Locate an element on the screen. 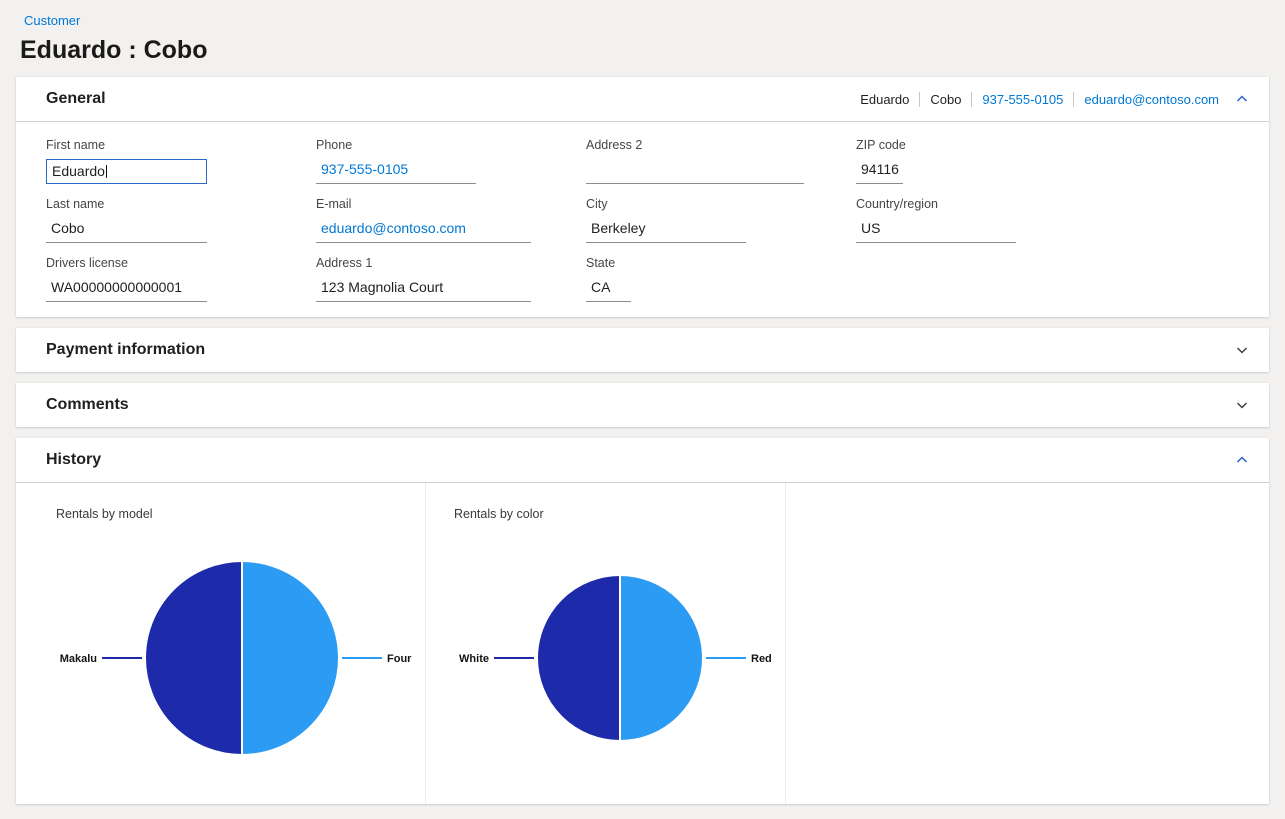 Image resolution: width=1285 pixels, height=819 pixels. field-last-name: Last name Cobo is located at coordinates (181, 220).